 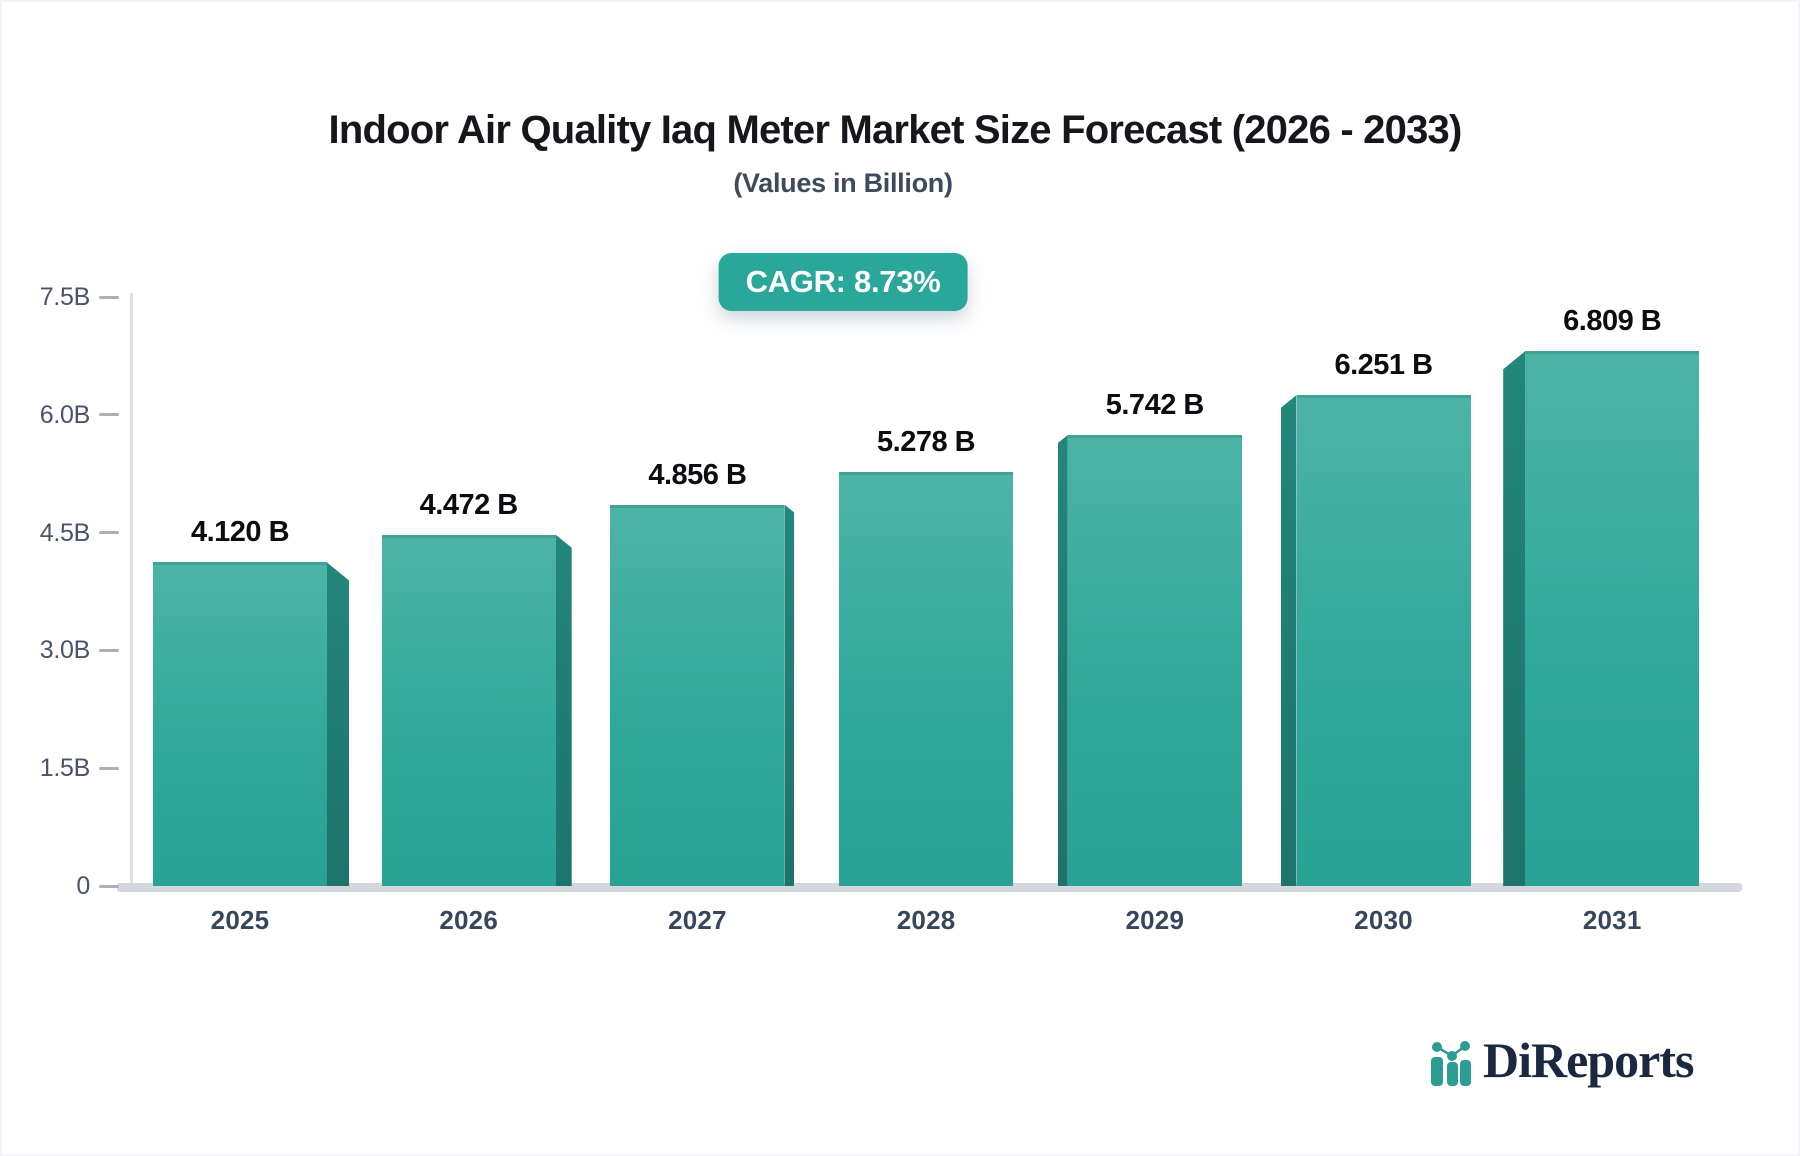 What do you see at coordinates (926, 920) in the screenshot?
I see `x-tick-label: 2028` at bounding box center [926, 920].